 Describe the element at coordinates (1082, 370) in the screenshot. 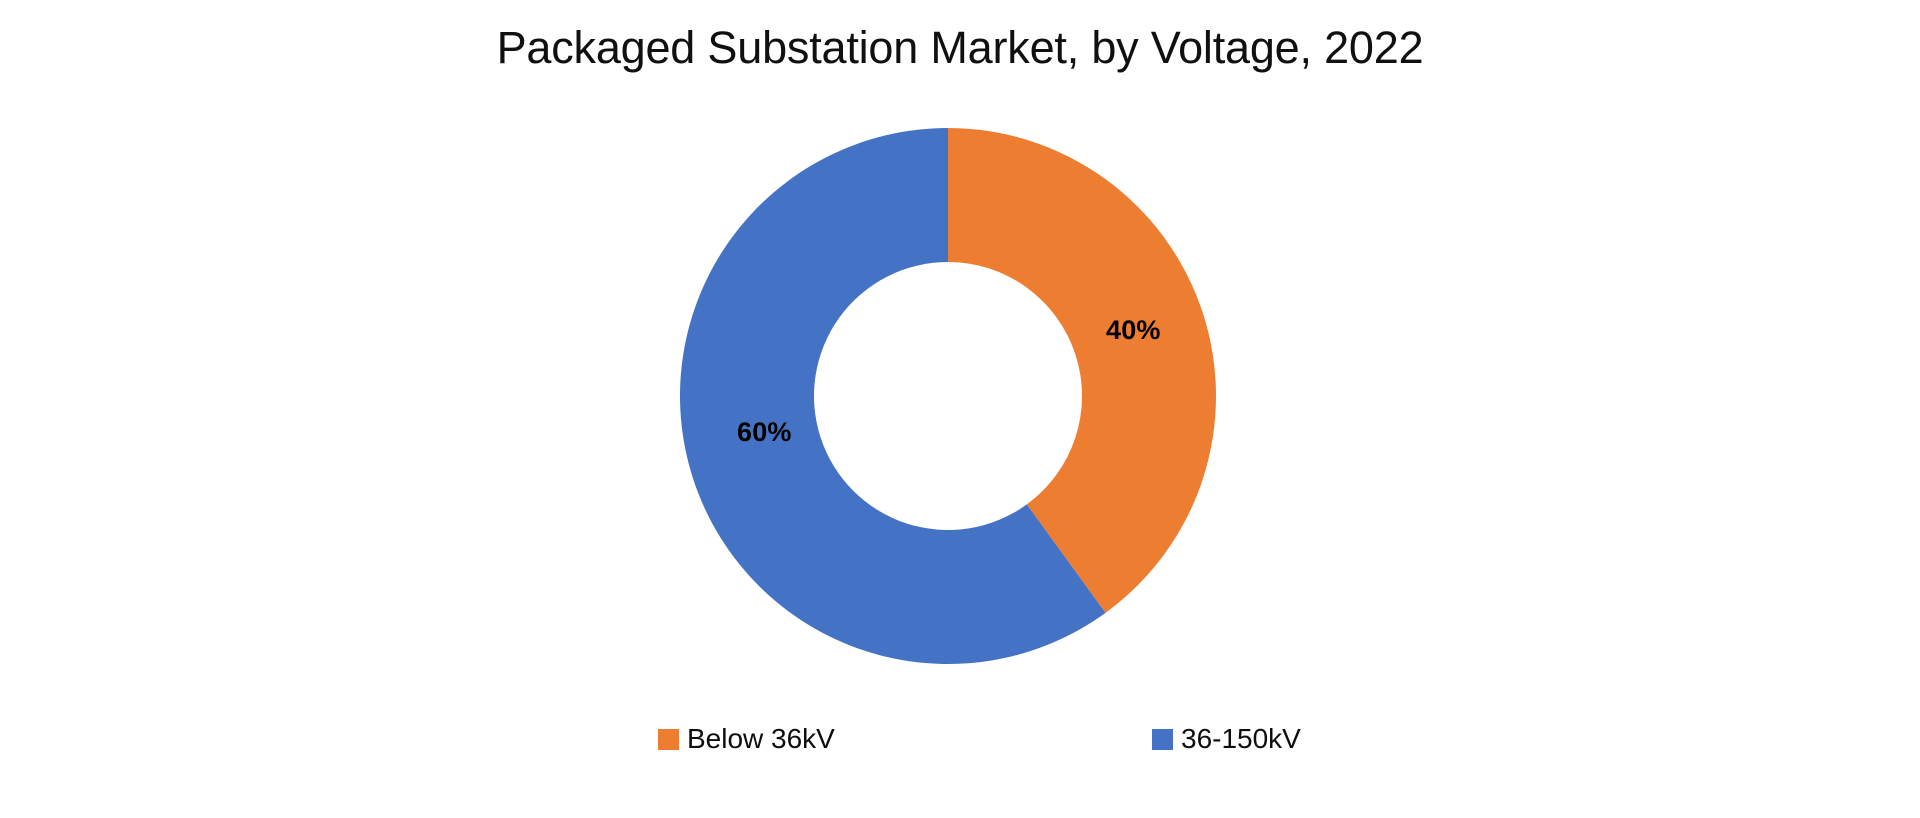

I see `pie-slice-below-36kv` at that location.